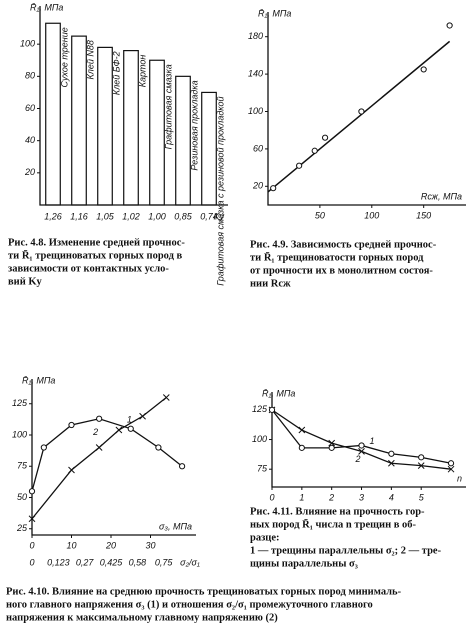 This screenshot has width=474, height=633. I want to click on y-tick-label: 180, so click(255, 36).